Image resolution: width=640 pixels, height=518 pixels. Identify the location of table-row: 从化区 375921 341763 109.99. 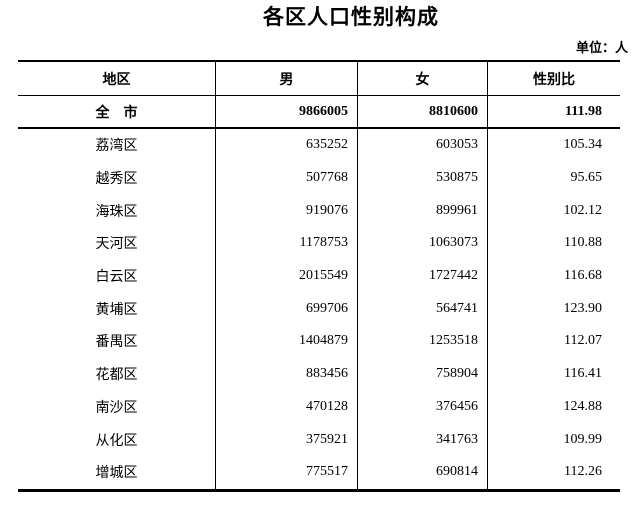
(319, 439).